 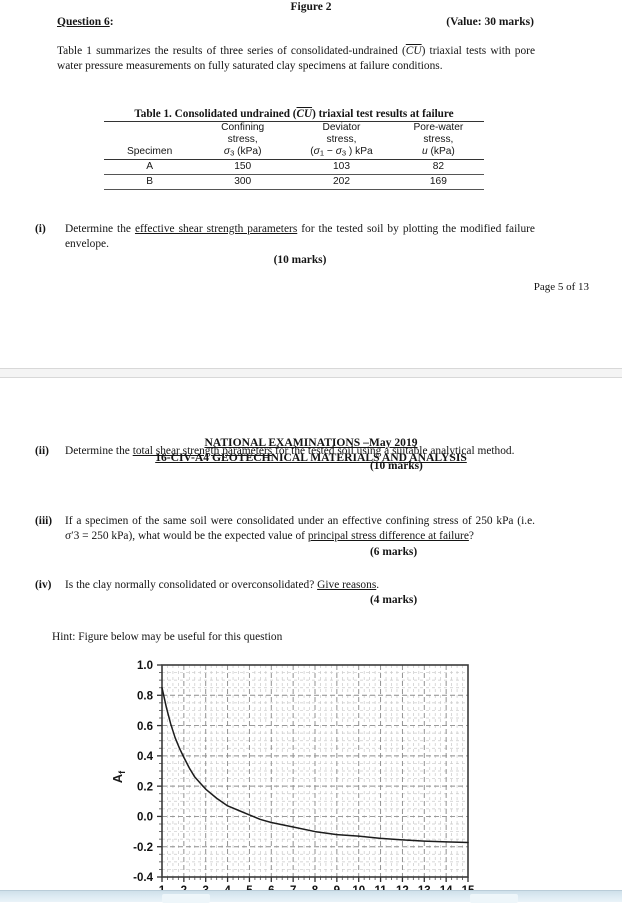 I want to click on column-header-pore-water-stress: Pore-water stress, u (kPa), so click(x=438, y=141).